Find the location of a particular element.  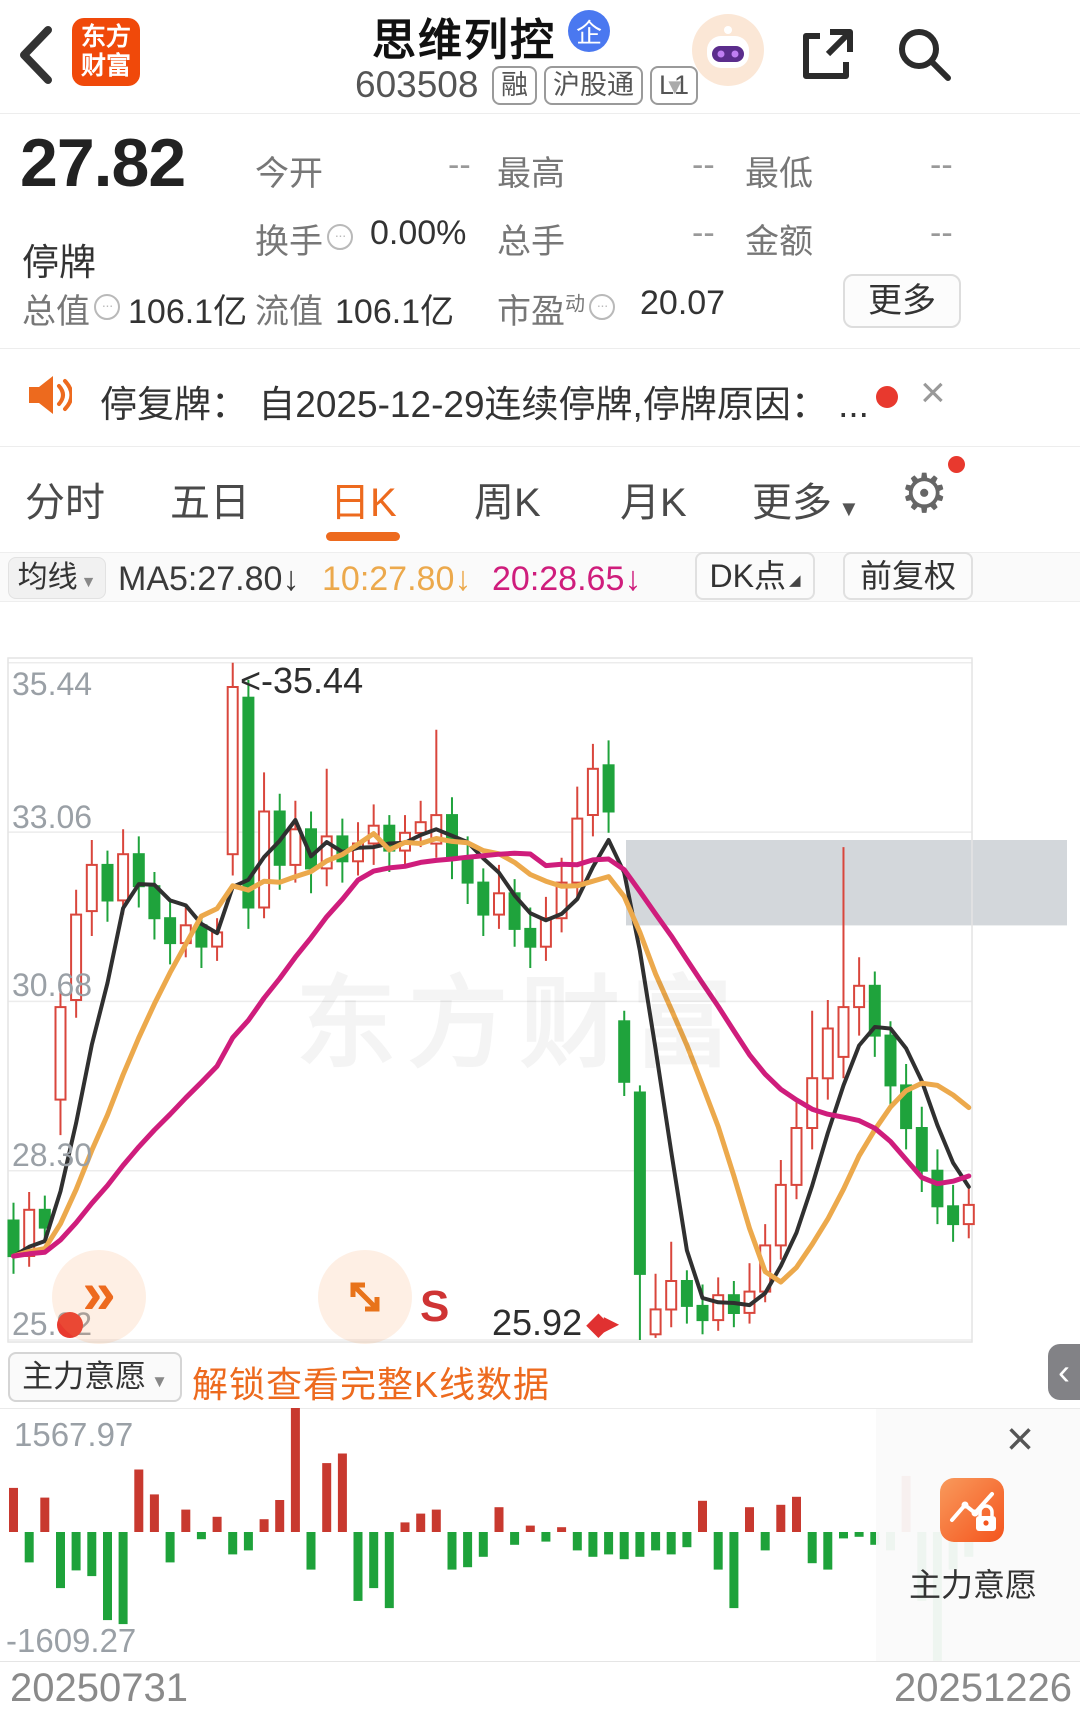

high-label: 最高 is located at coordinates (531, 174).